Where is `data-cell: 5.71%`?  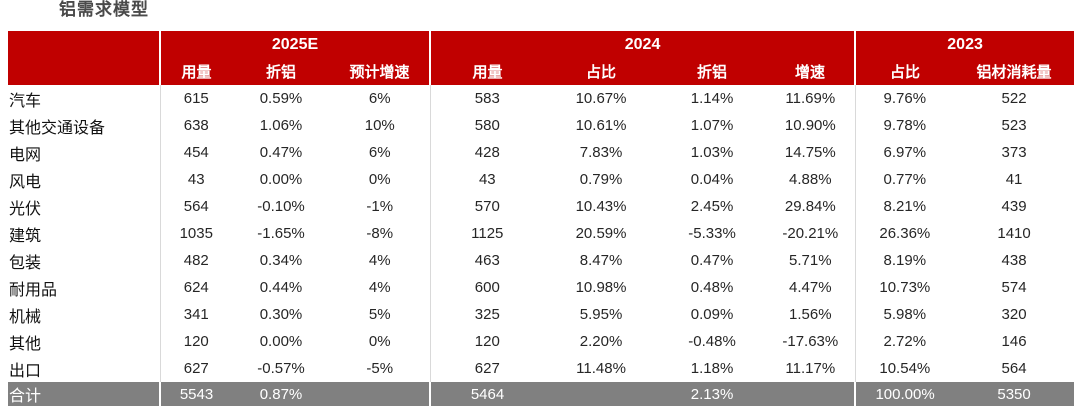 data-cell: 5.71% is located at coordinates (811, 260).